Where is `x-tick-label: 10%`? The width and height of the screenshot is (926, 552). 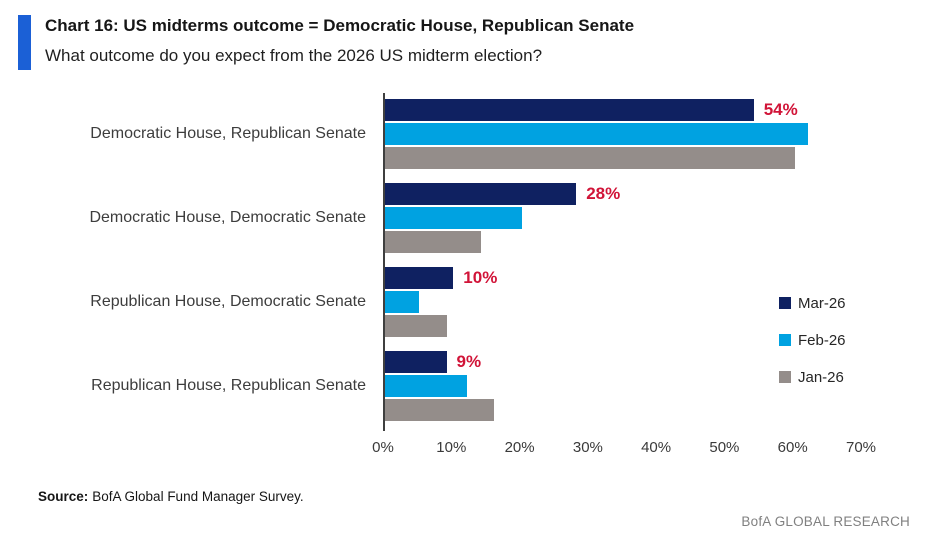 x-tick-label: 10% is located at coordinates (451, 447).